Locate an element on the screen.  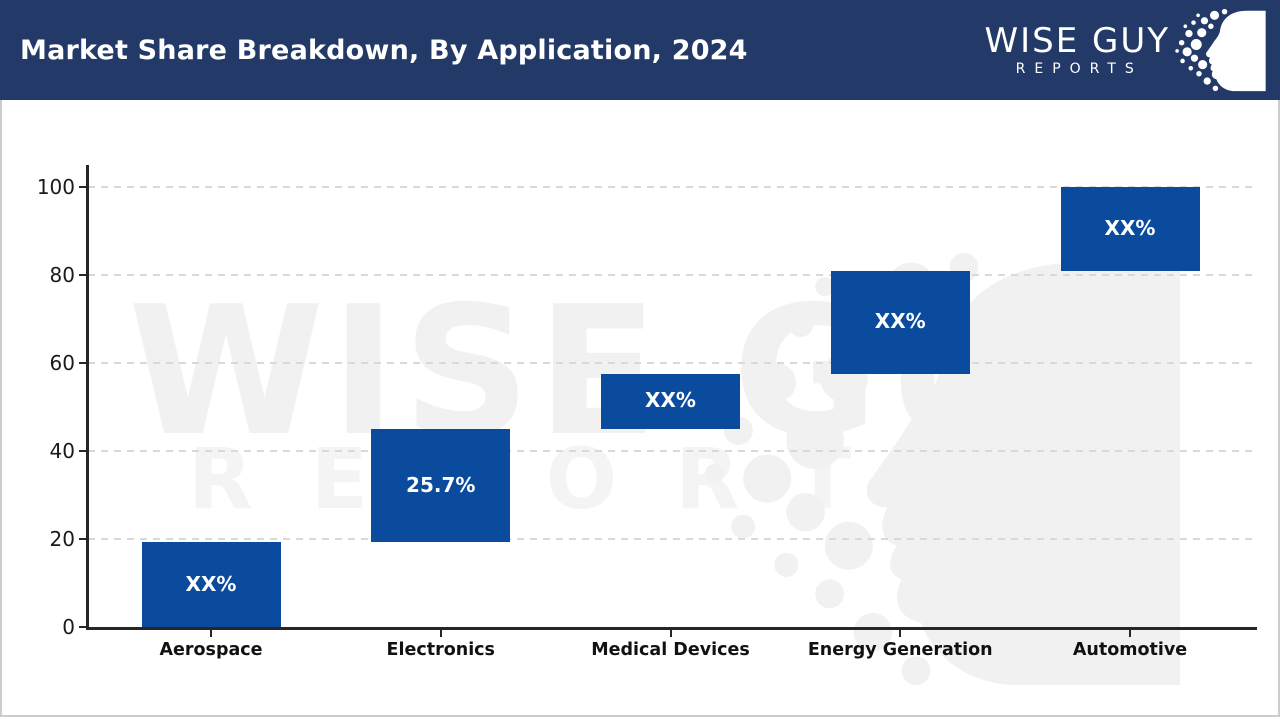
y-axis-tick-label: 20 is located at coordinates (62, 539).